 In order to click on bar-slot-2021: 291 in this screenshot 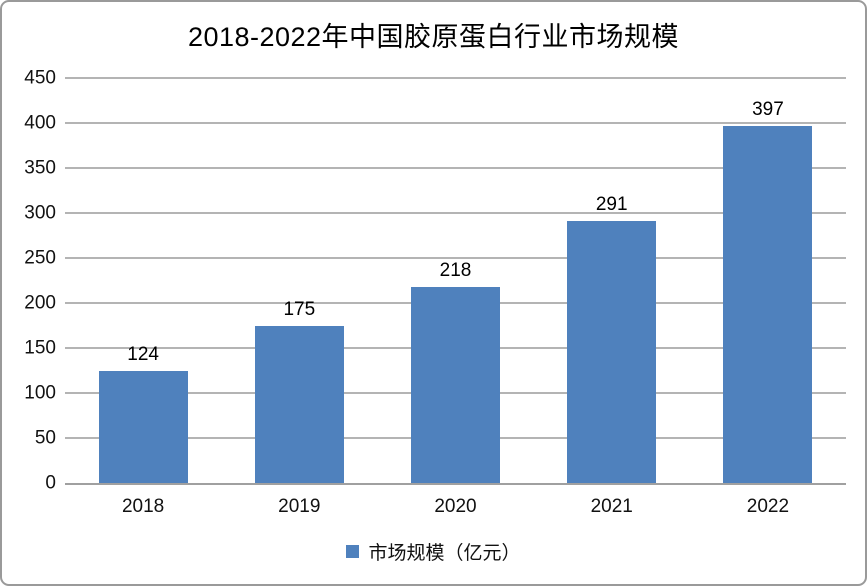, I will do `click(612, 280)`.